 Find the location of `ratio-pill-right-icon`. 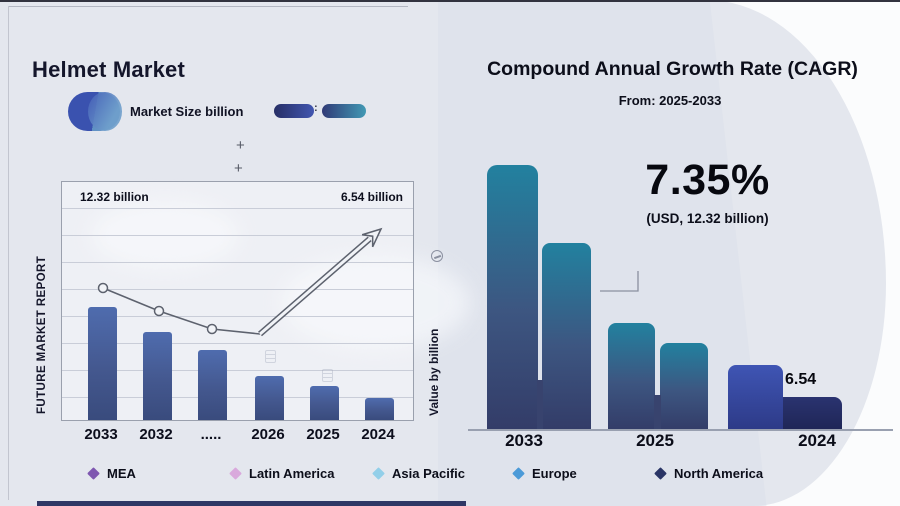

ratio-pill-right-icon is located at coordinates (344, 111).